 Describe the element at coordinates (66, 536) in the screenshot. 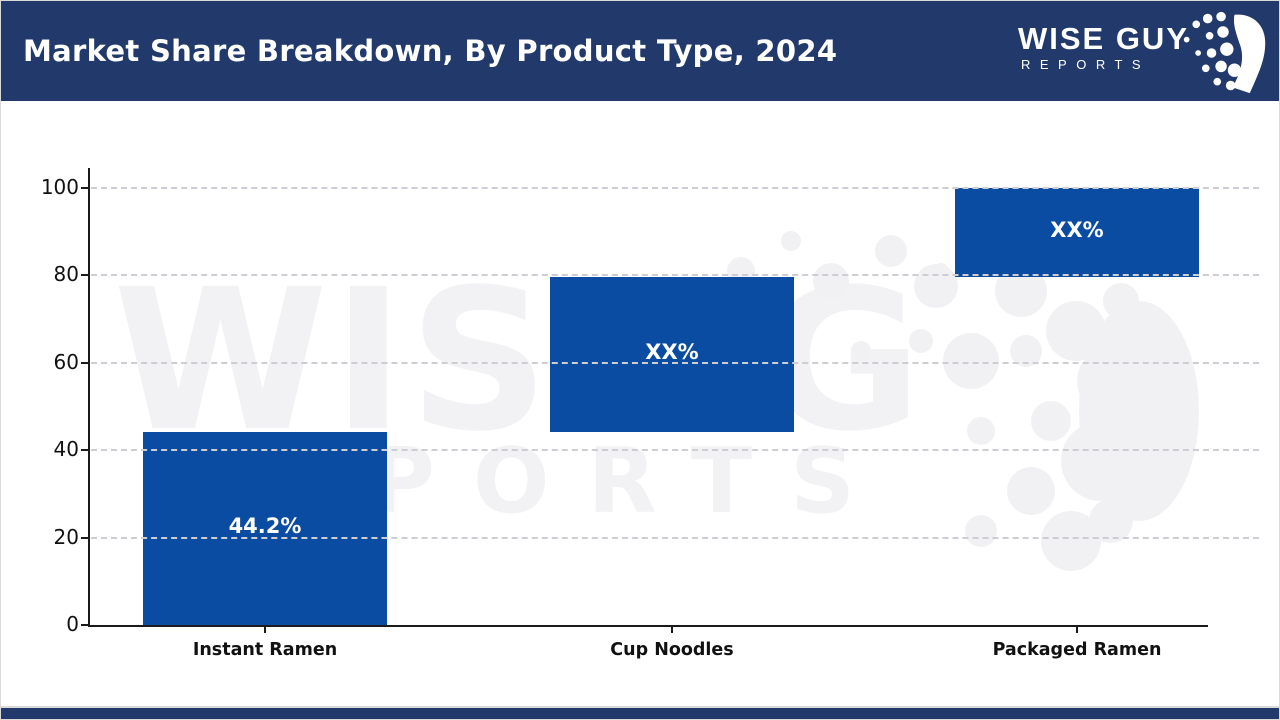

I see `y-axis-tick-label: 20` at that location.